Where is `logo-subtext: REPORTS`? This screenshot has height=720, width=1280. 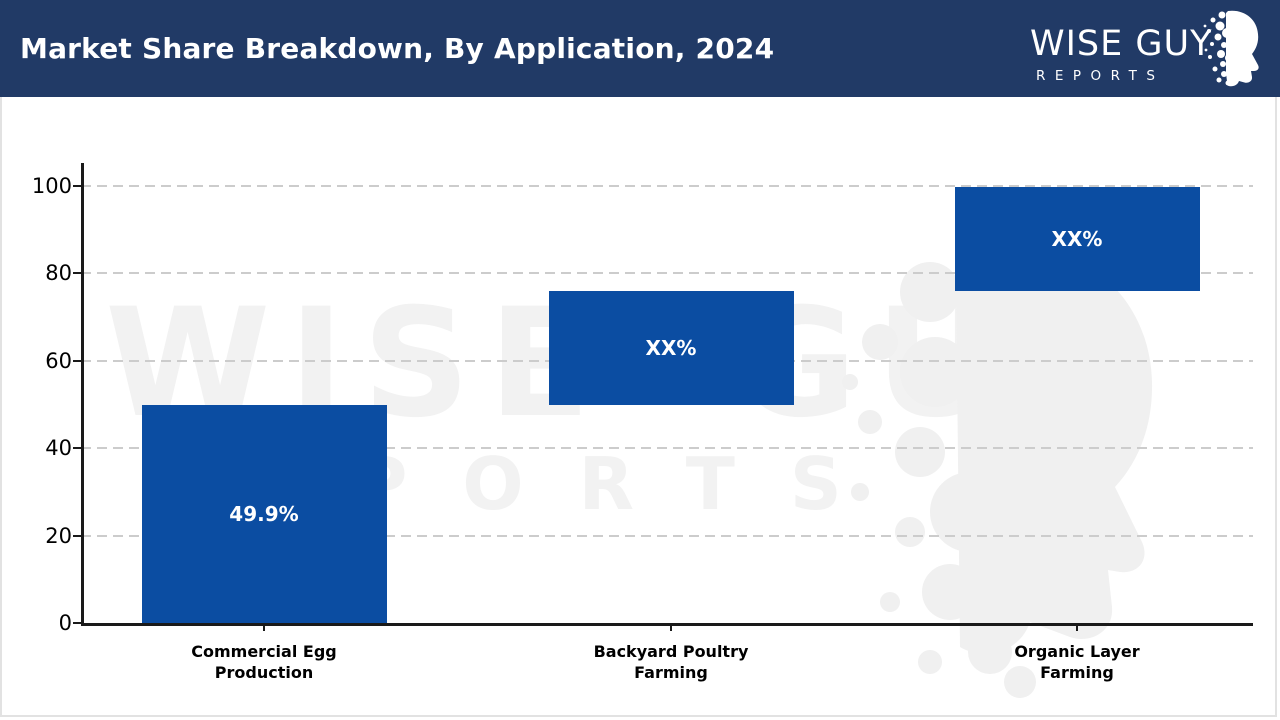 logo-subtext: REPORTS is located at coordinates (1100, 76).